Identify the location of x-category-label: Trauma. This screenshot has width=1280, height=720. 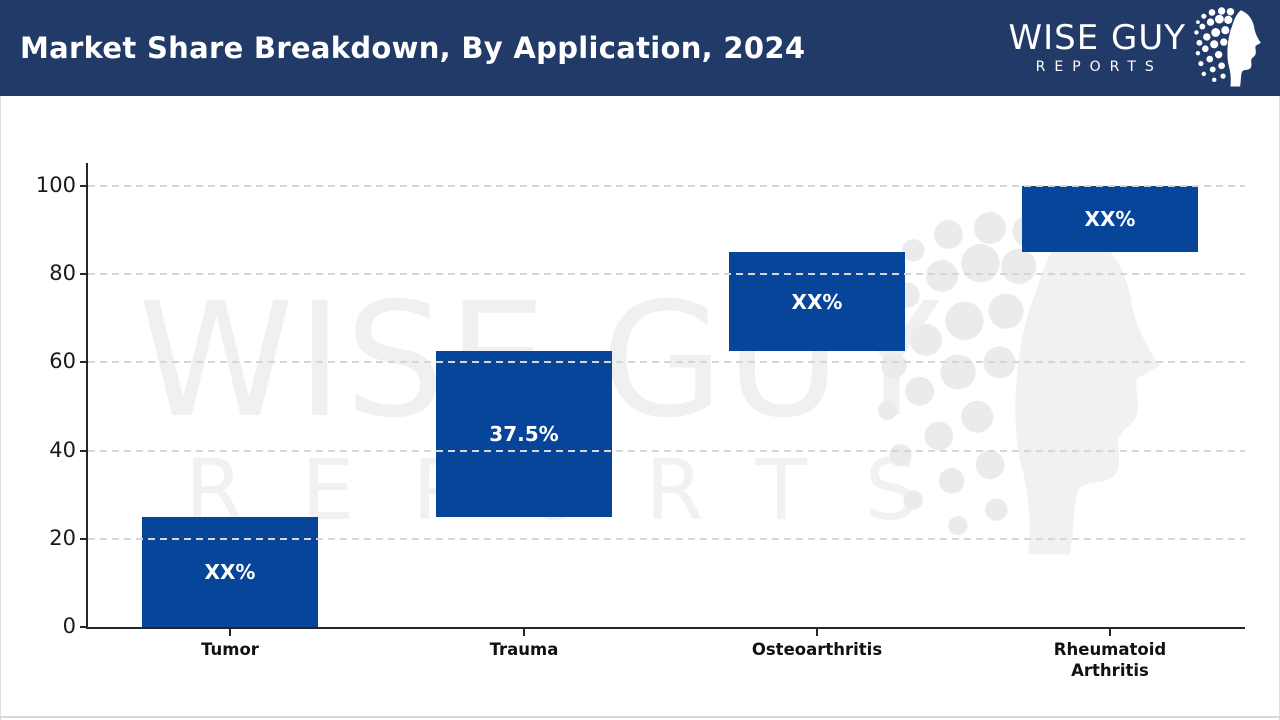
(524, 649).